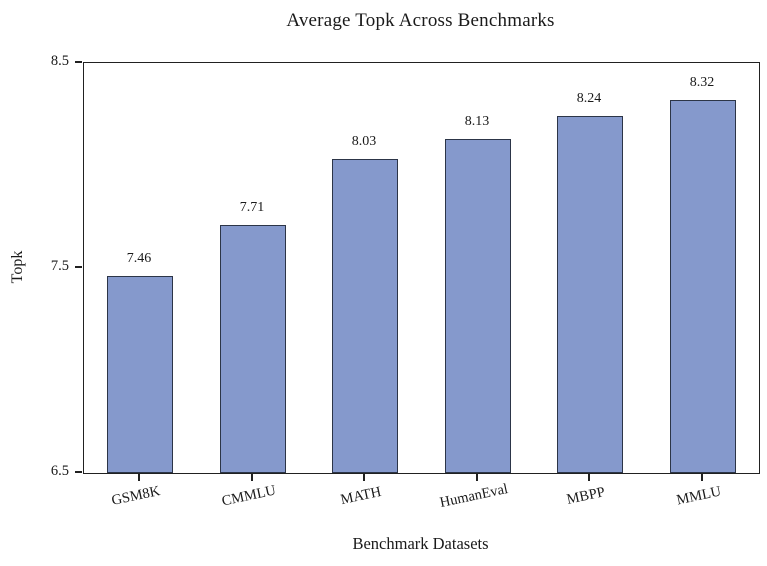 The width and height of the screenshot is (767, 566). I want to click on chart-title: Average Topk Across Benchmarks, so click(420, 20).